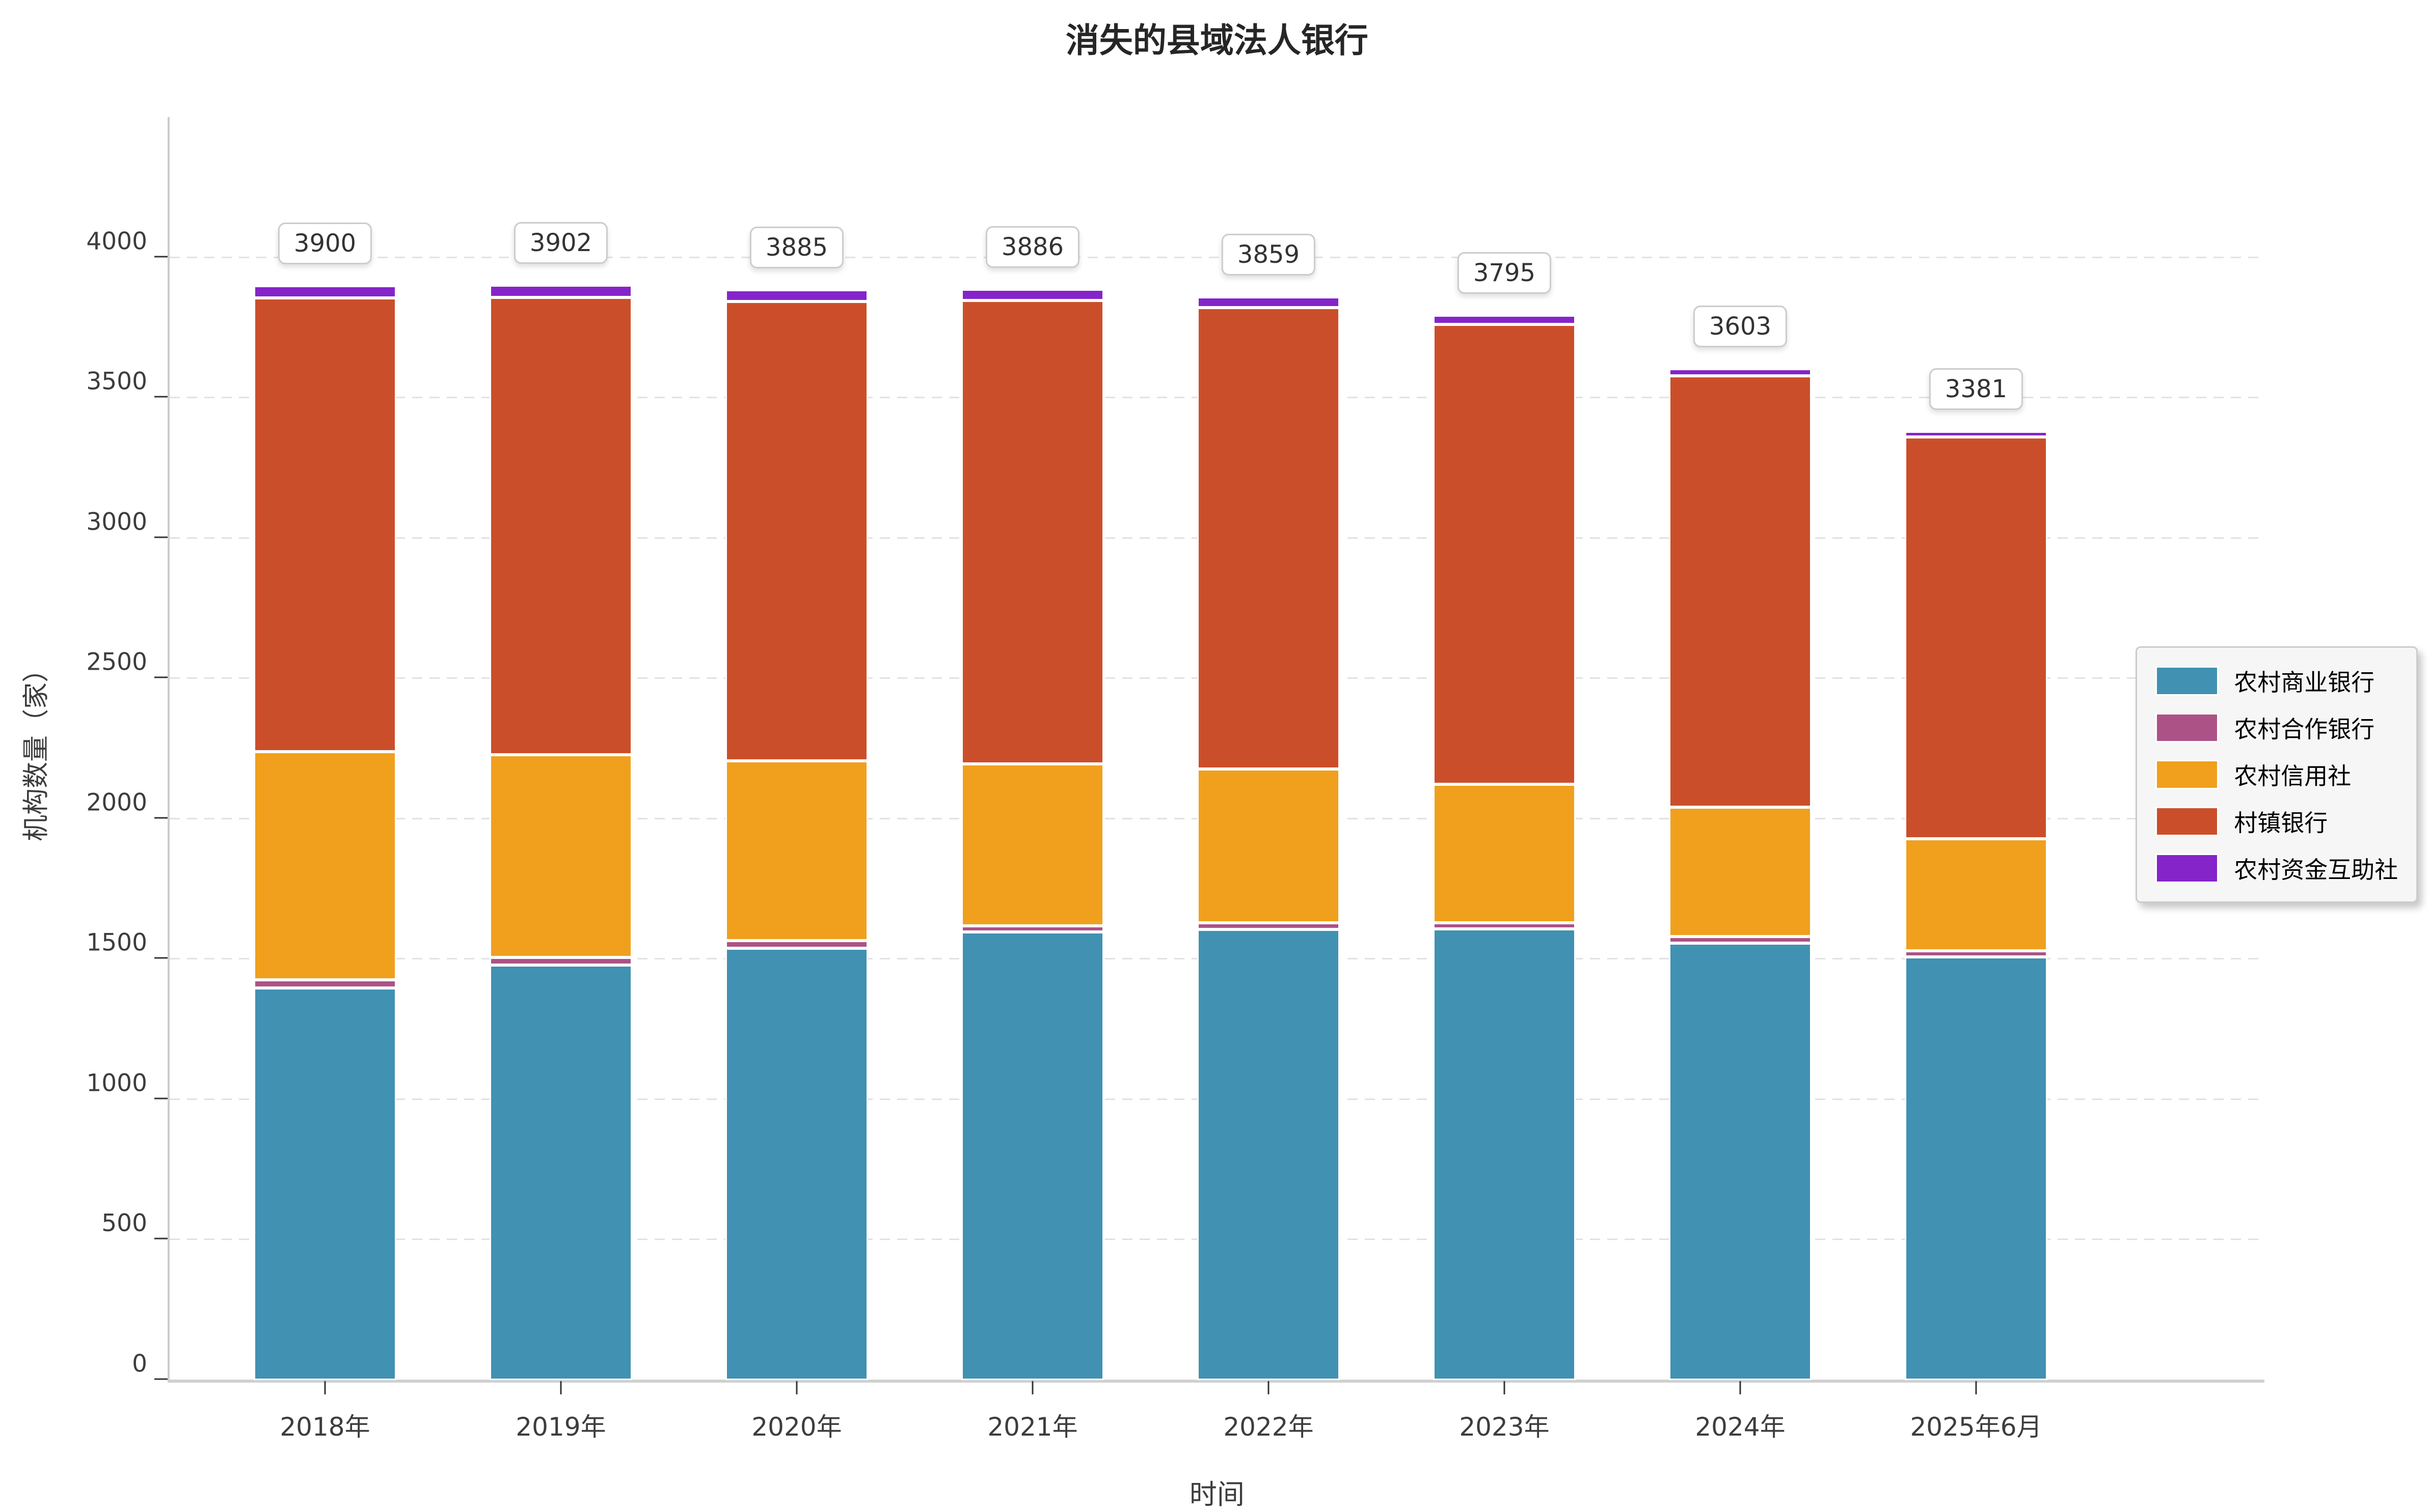  I want to click on bar-group-2020年: 3885 2020年, so click(796, 779).